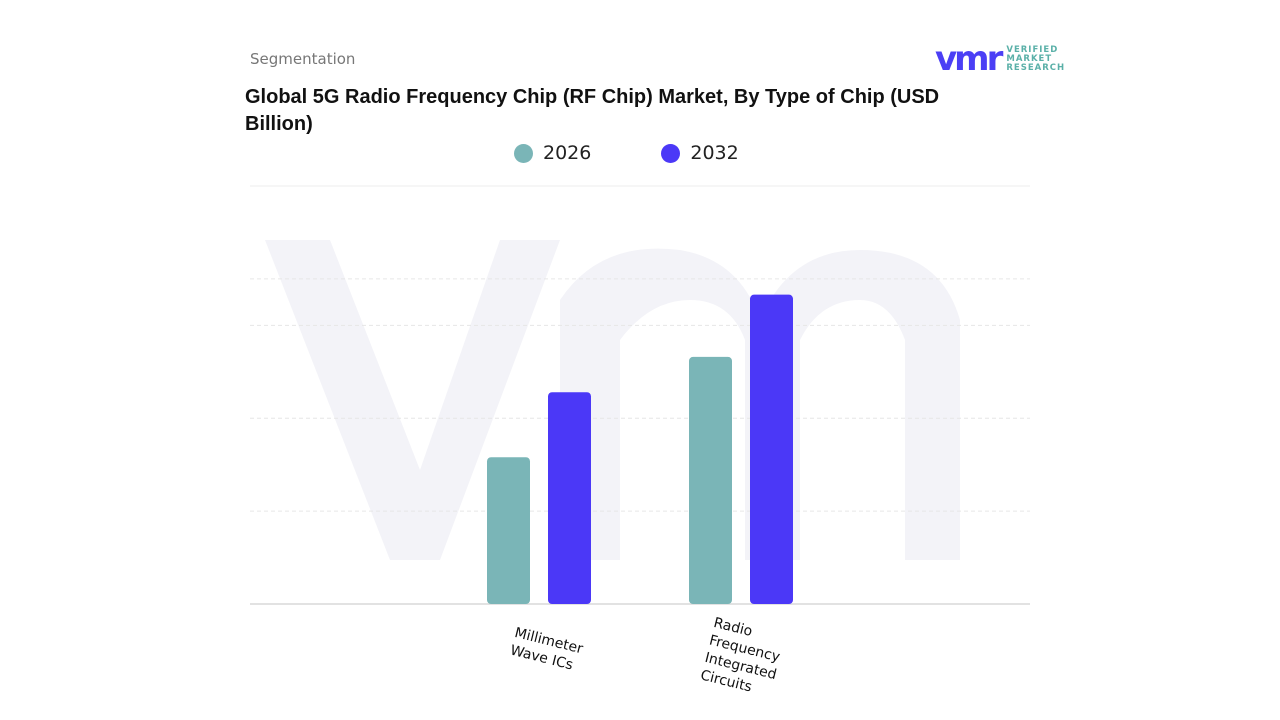 This screenshot has height=720, width=1280. Describe the element at coordinates (567, 153) in the screenshot. I see `legend-label-2026: 2026` at that location.